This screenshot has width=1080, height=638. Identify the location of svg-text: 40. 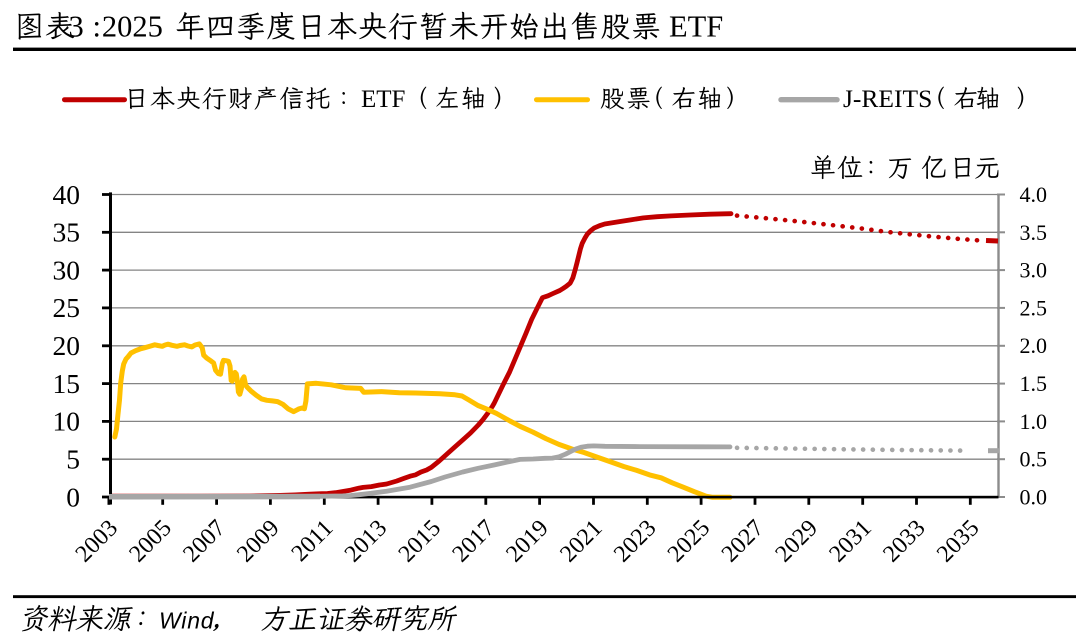
(67, 194).